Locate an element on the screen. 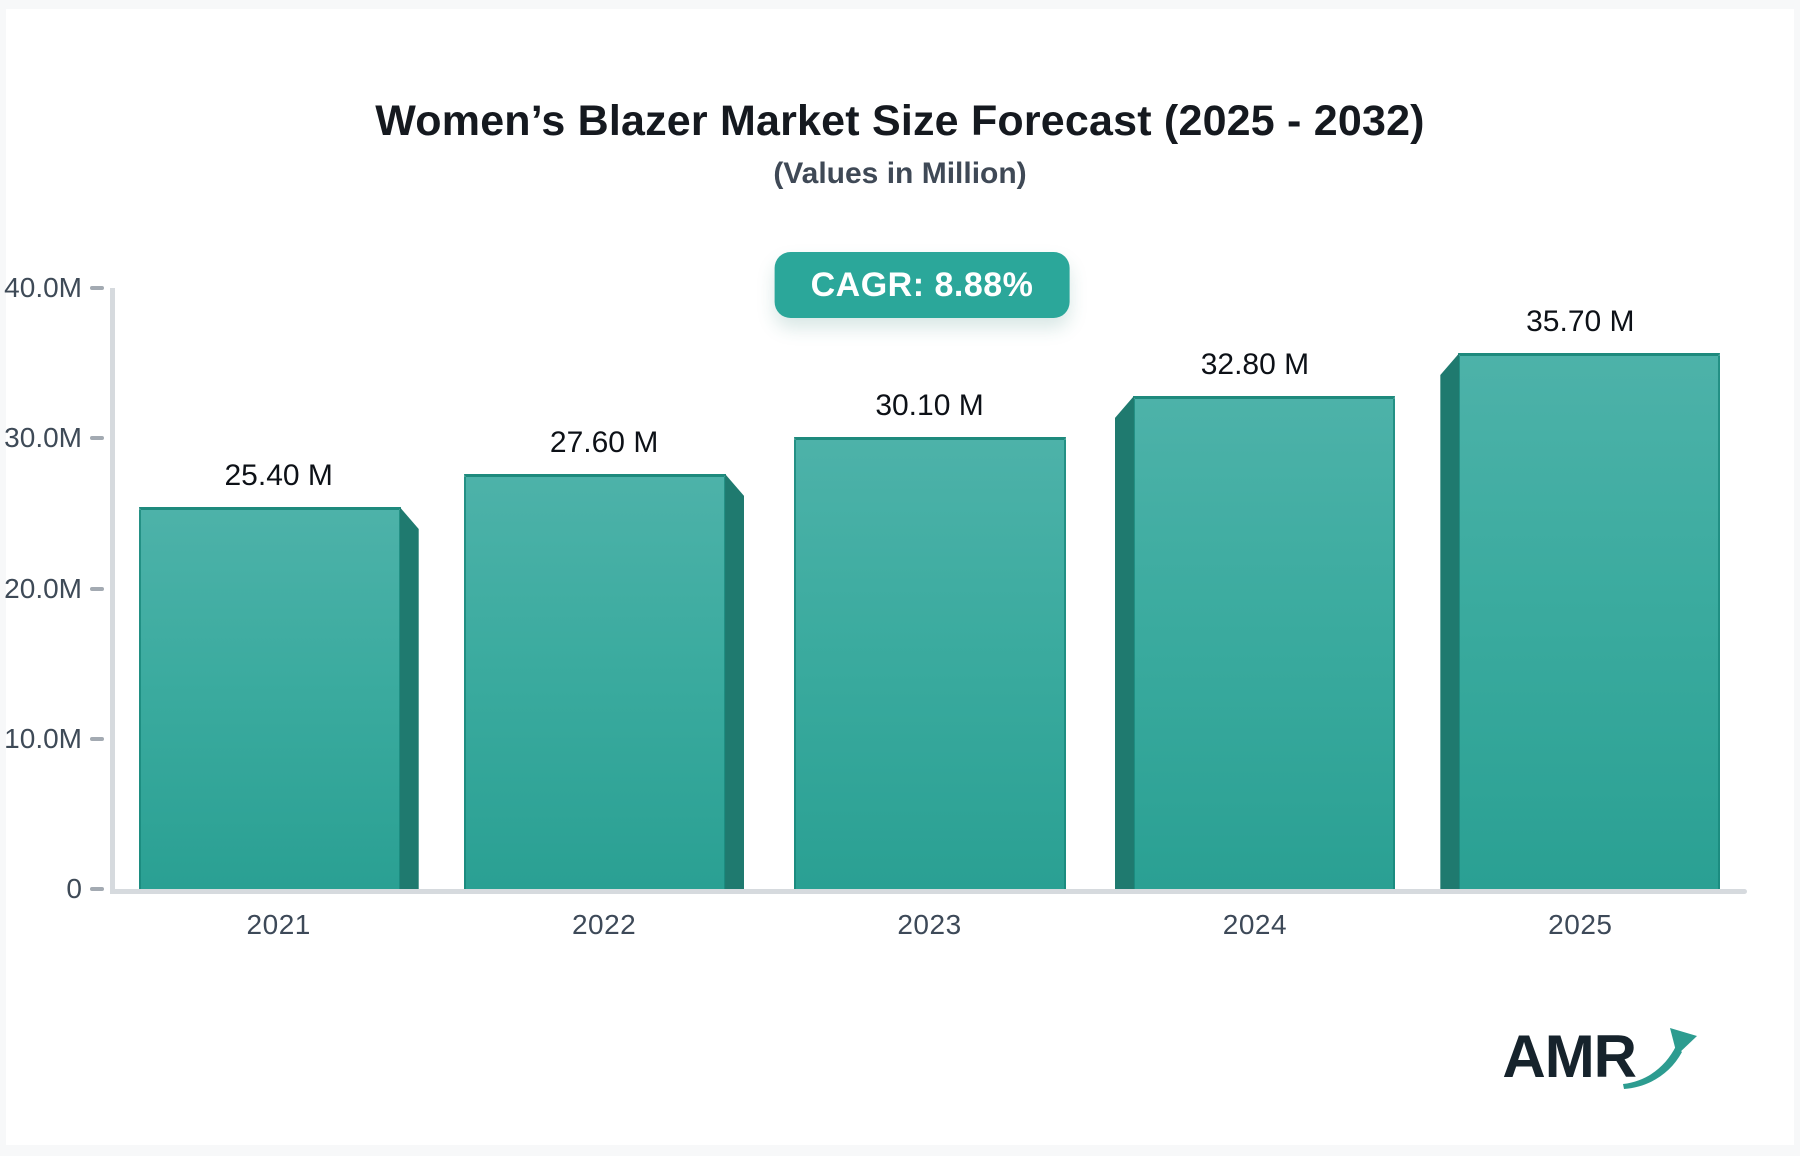  amr-logo: AMR is located at coordinates (1600, 1056).